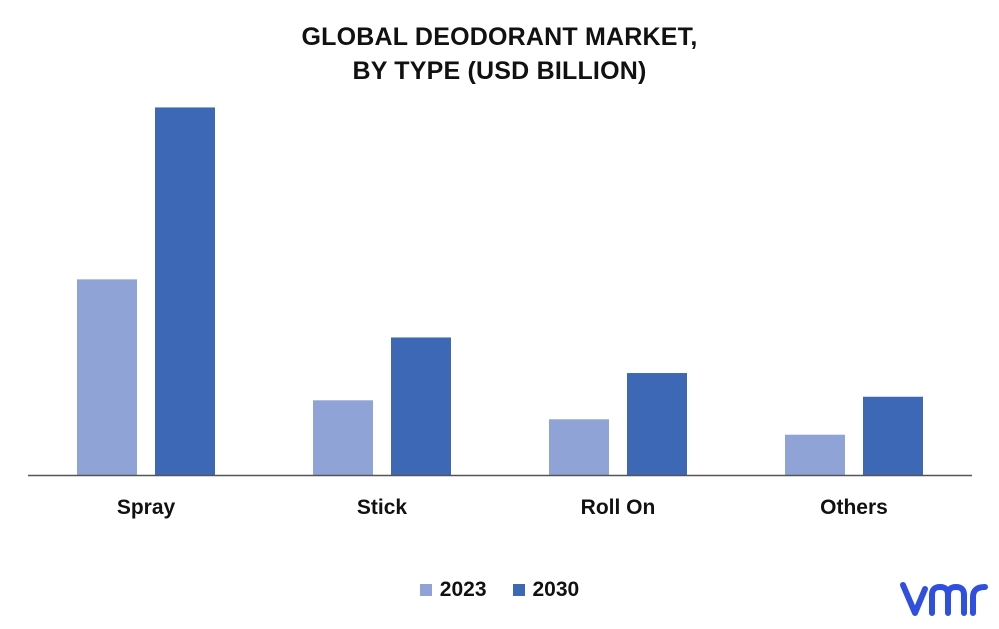 The height and width of the screenshot is (629, 999). I want to click on bar-spray-2023, so click(107, 377).